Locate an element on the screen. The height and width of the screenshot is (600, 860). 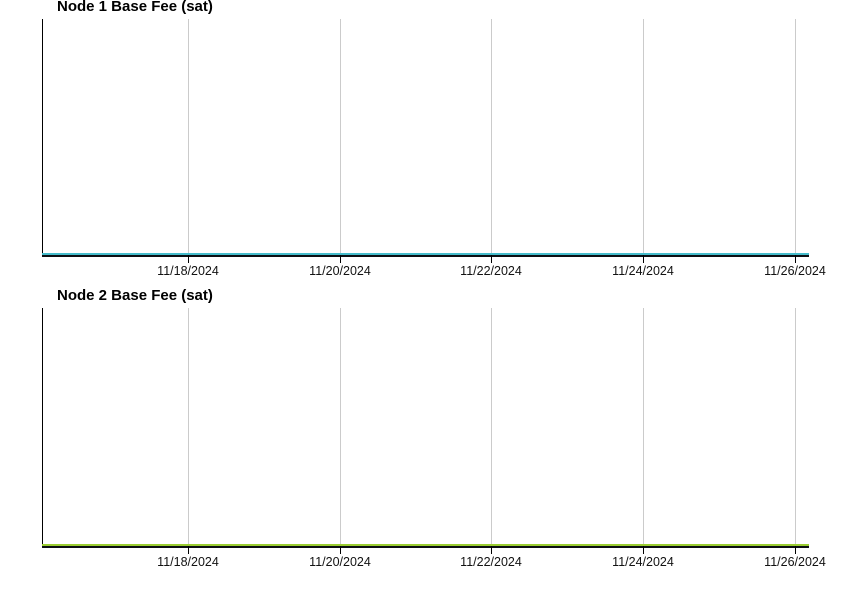
chart-title: Node 1 Base Fee (sat) is located at coordinates (135, 7).